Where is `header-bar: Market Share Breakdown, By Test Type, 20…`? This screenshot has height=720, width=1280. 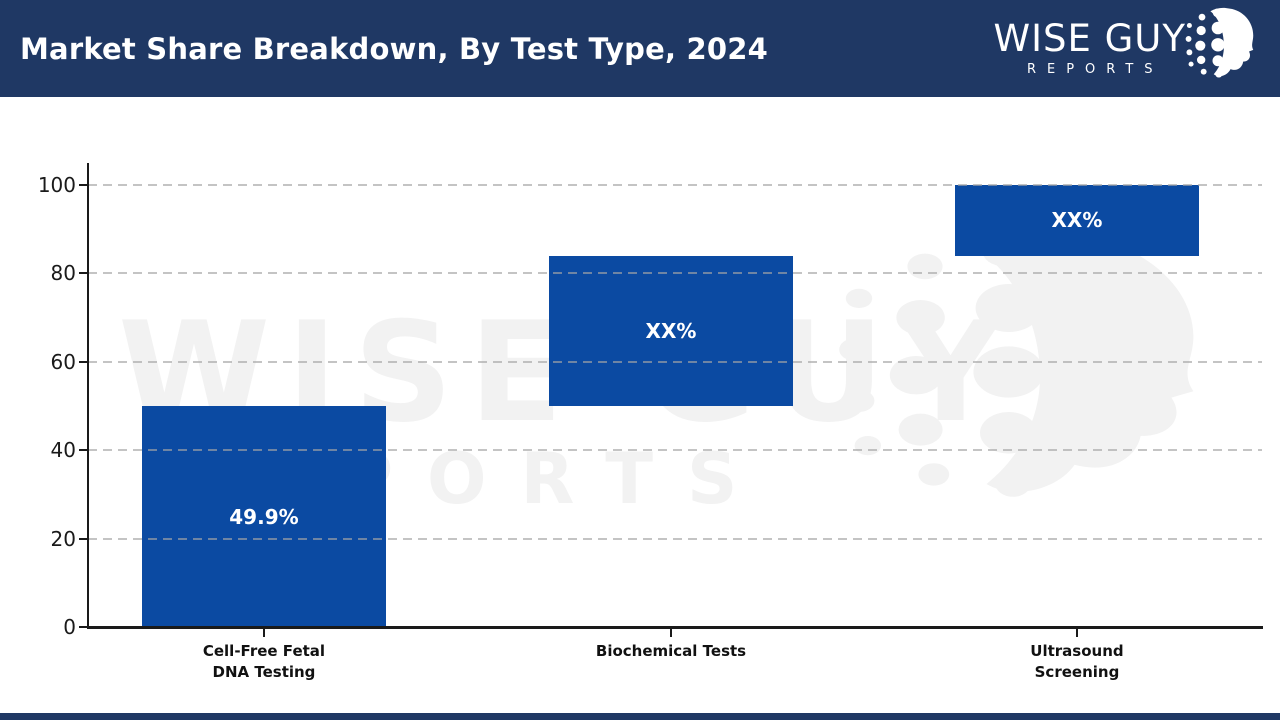 header-bar: Market Share Breakdown, By Test Type, 20… is located at coordinates (640, 48).